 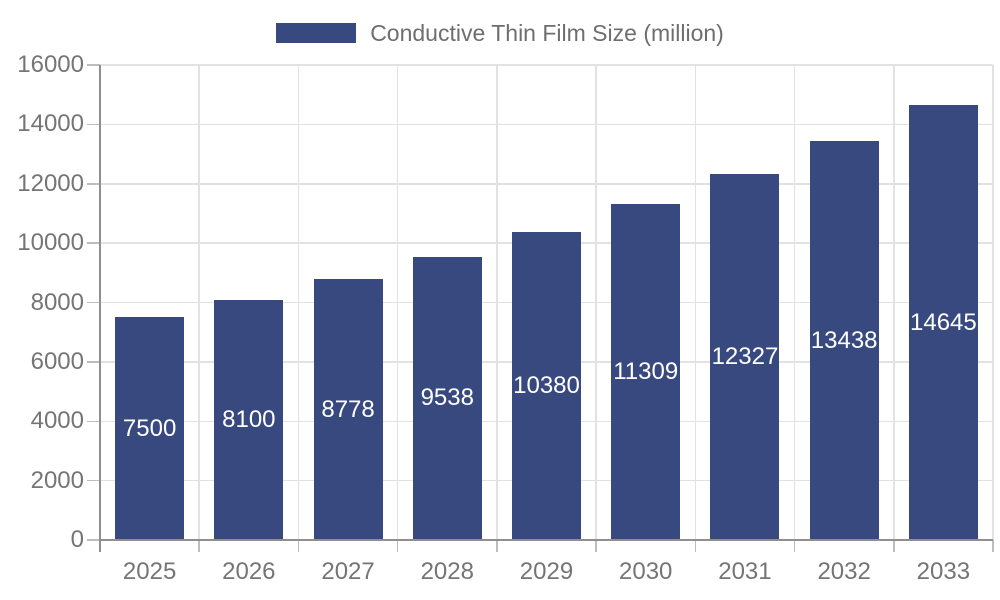 I want to click on y-tick-label: 14000, so click(x=50, y=124).